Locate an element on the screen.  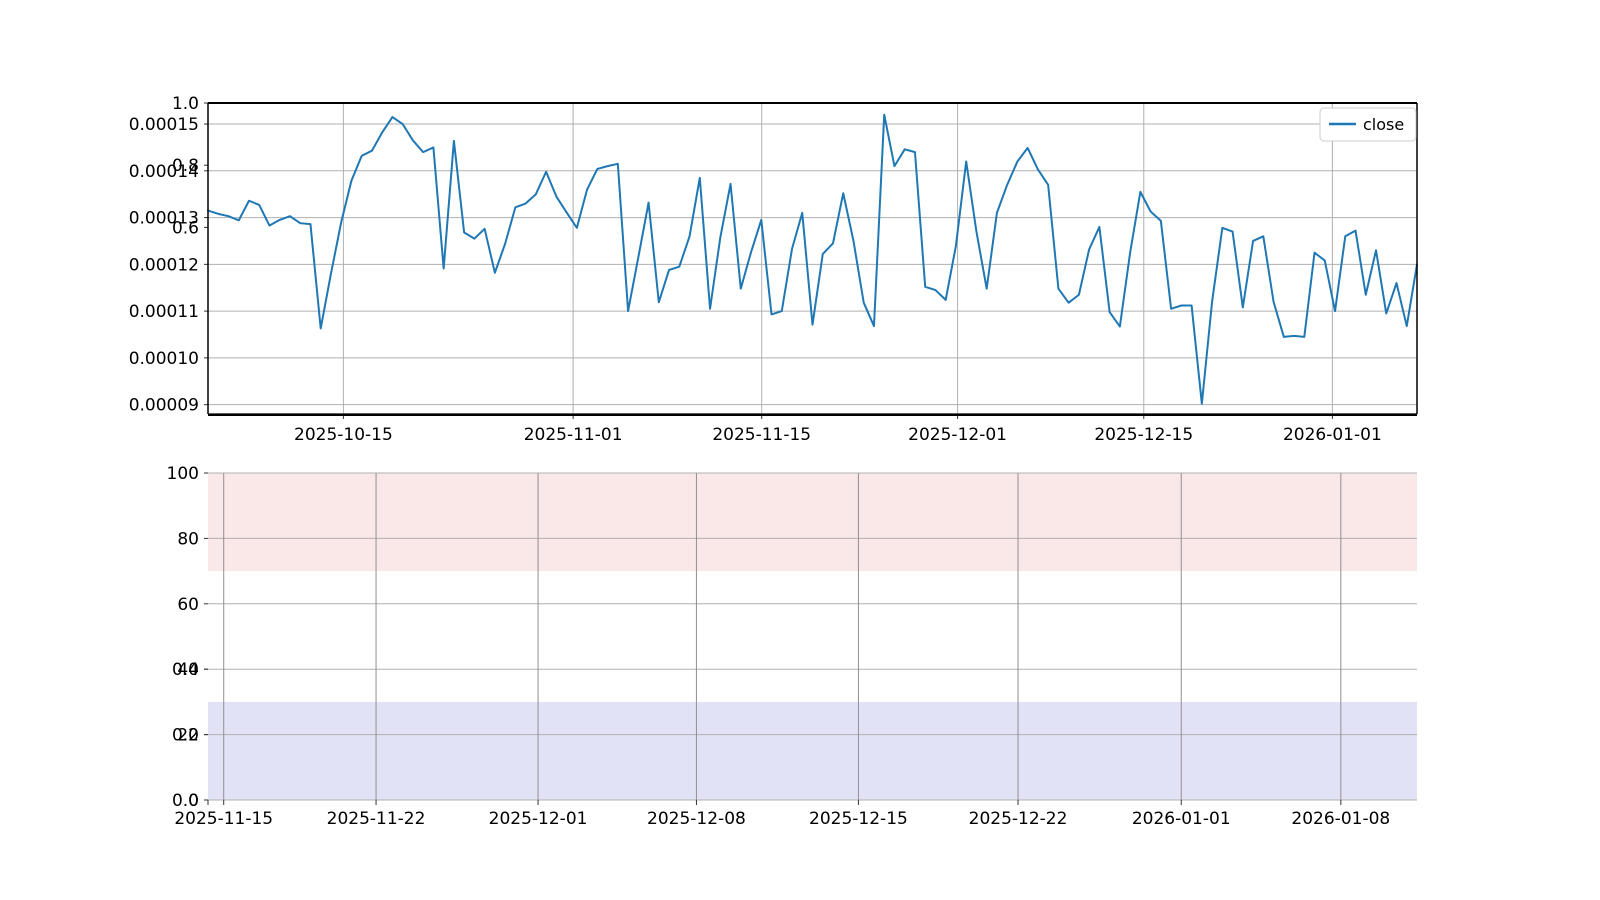
rsi-x-tick-label: 2025-12-22 is located at coordinates (1018, 819).